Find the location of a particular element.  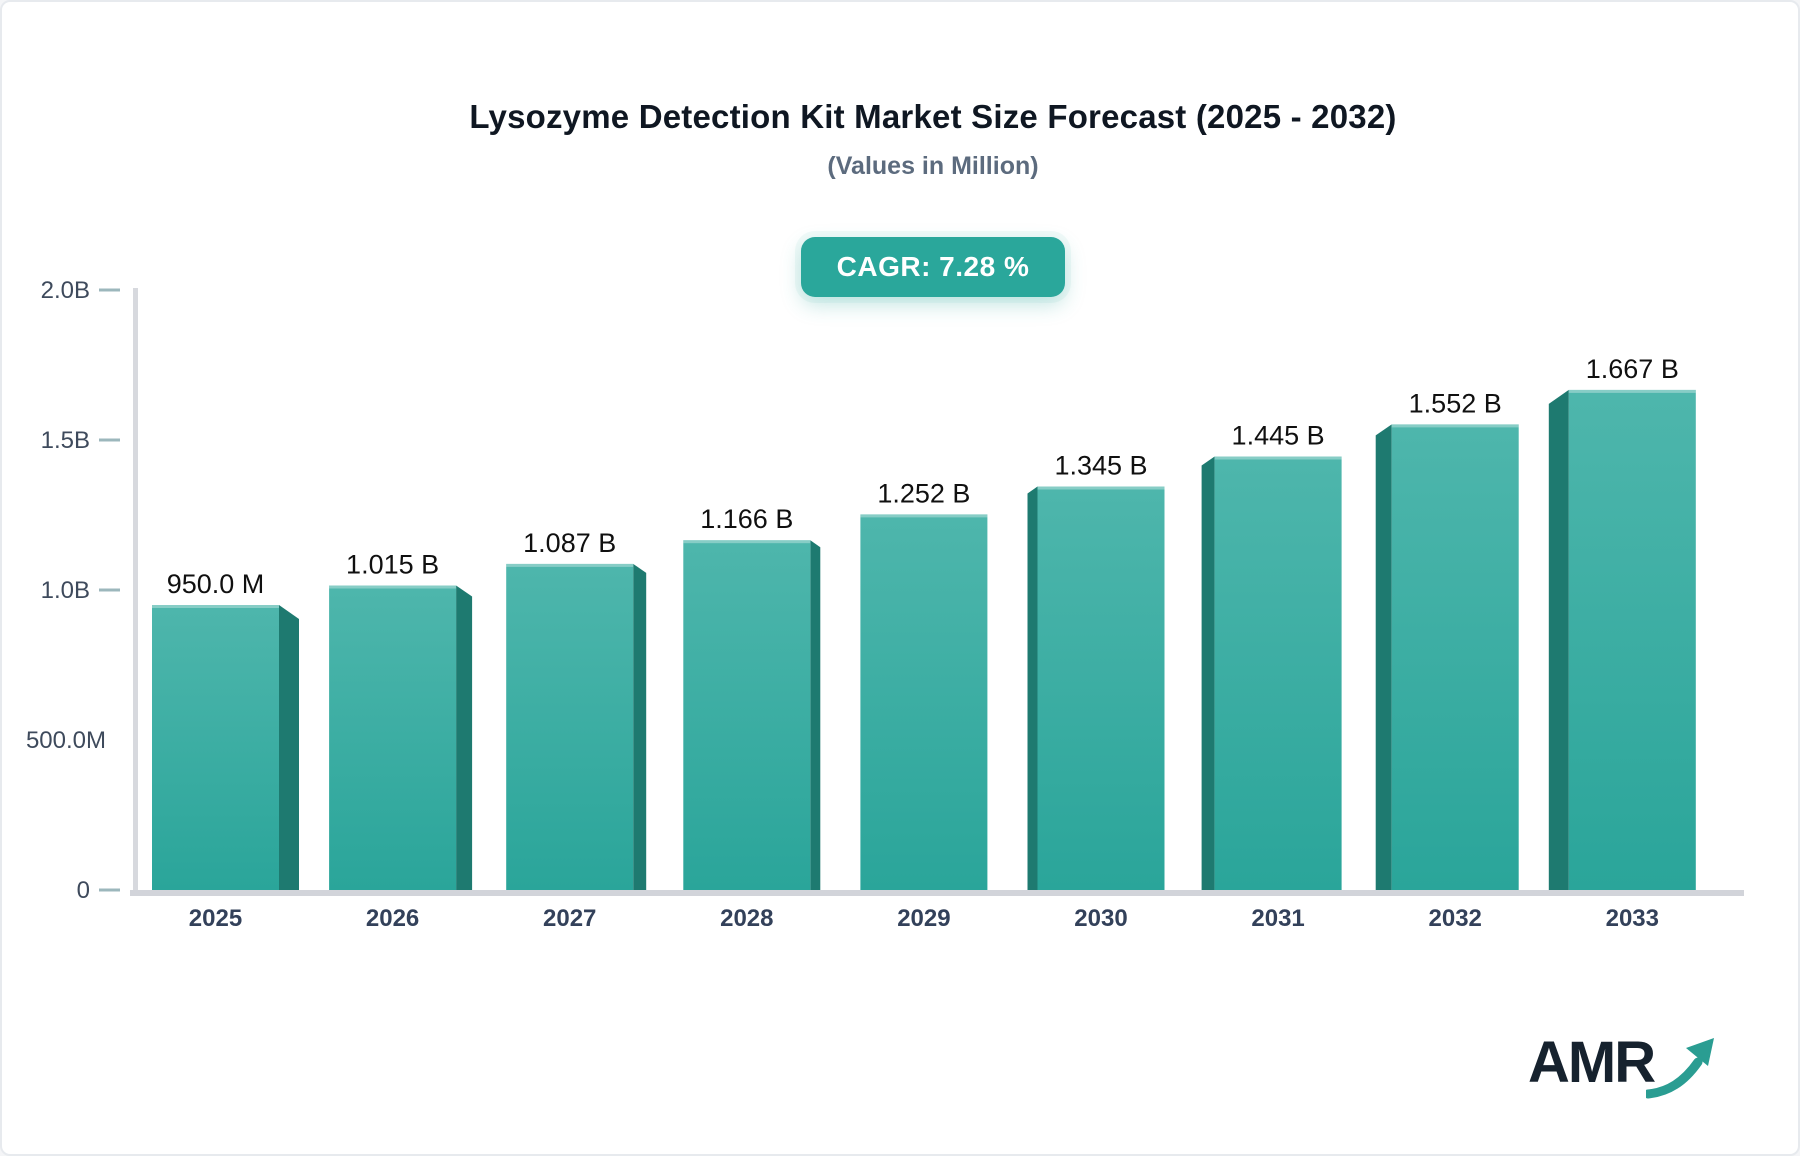

x-axis is located at coordinates (937, 893).